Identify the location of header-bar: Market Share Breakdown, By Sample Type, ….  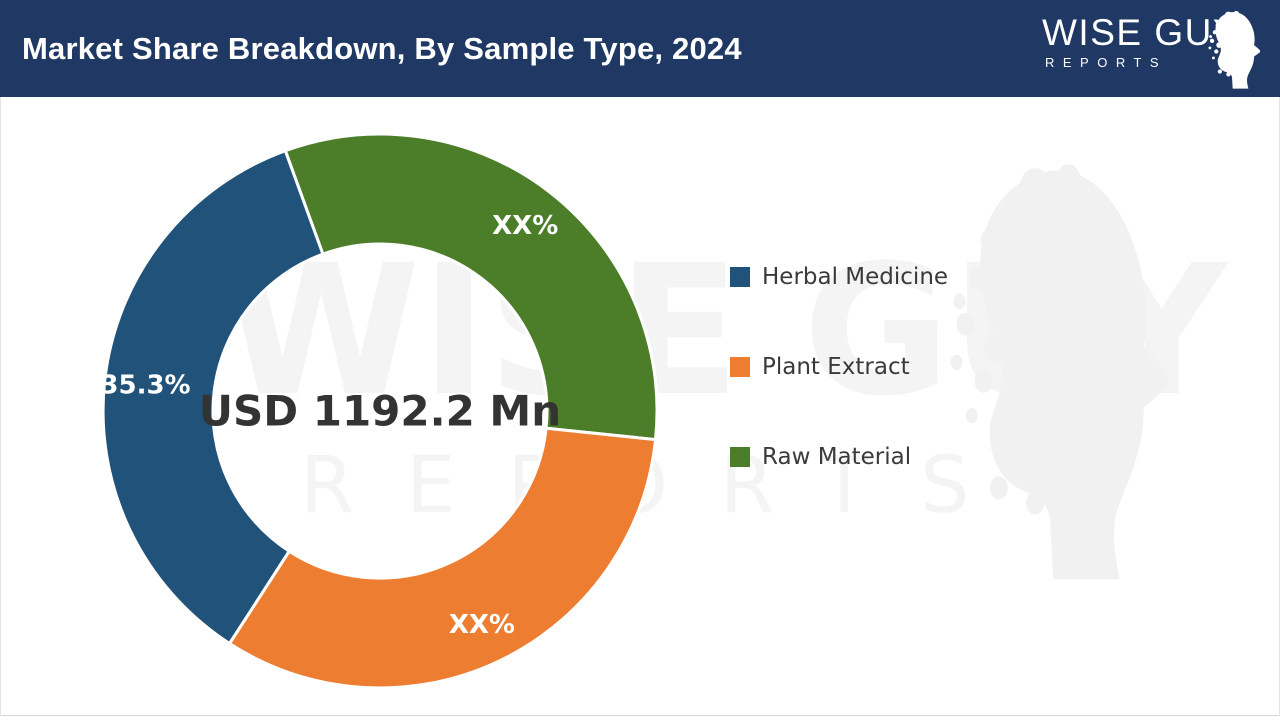
(640, 48).